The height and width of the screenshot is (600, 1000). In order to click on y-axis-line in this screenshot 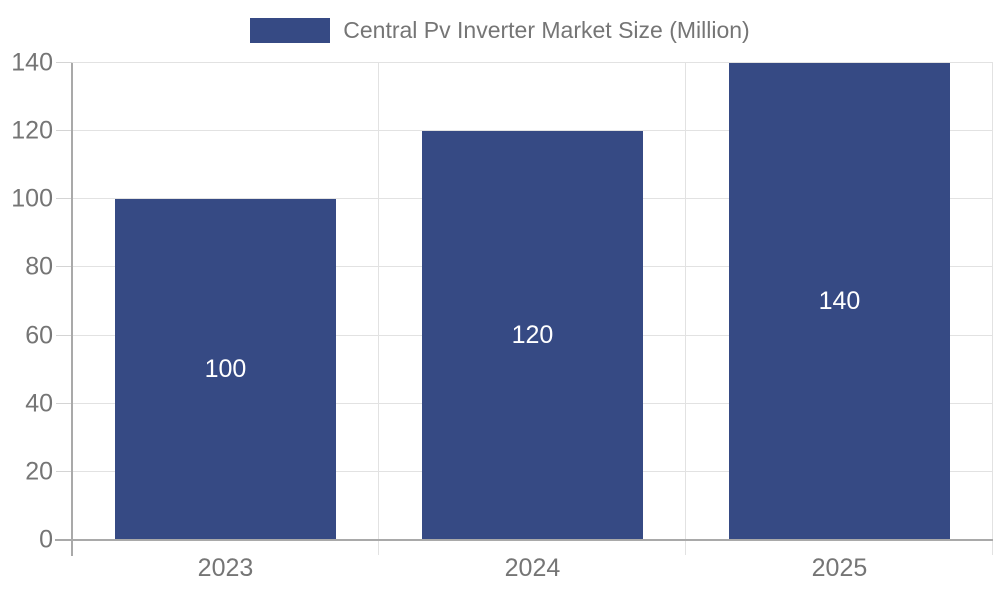, I will do `click(72, 309)`.